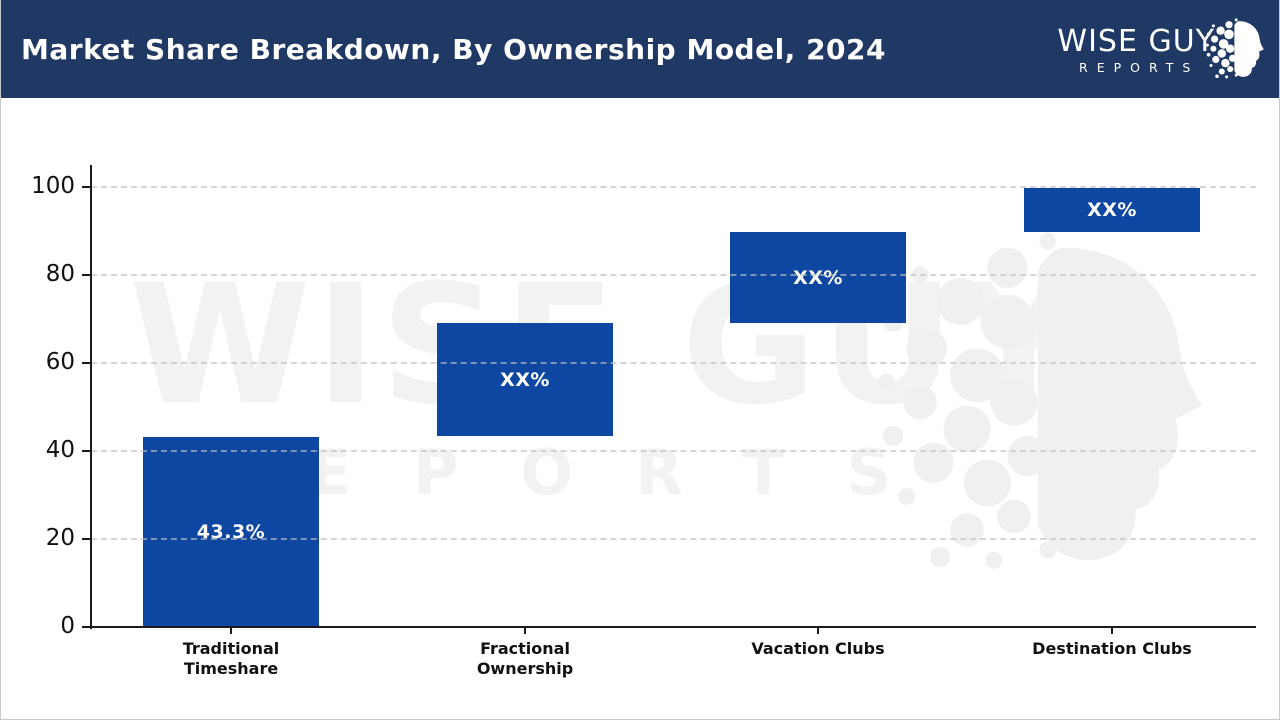 Image resolution: width=1280 pixels, height=720 pixels. Describe the element at coordinates (67, 626) in the screenshot. I see `y-tick-label: 0` at that location.